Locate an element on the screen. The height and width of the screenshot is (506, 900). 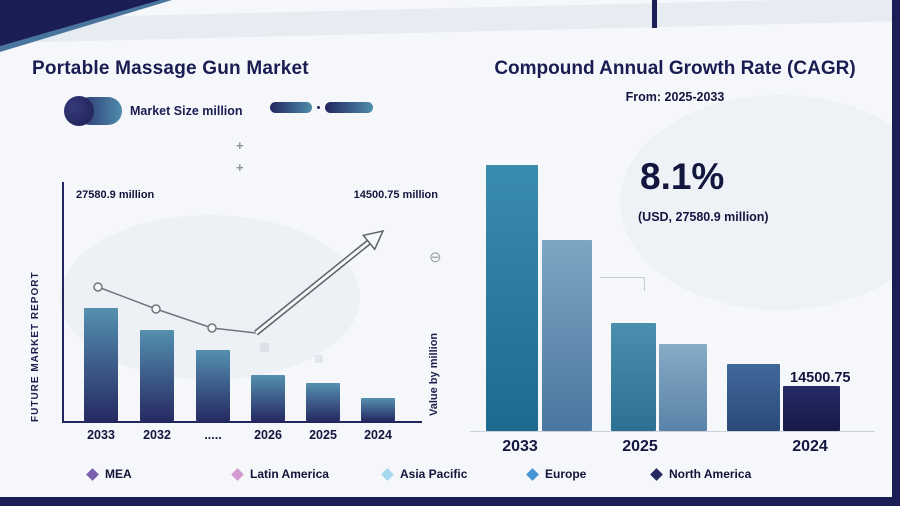
bar-2024-secondary is located at coordinates (811, 408).